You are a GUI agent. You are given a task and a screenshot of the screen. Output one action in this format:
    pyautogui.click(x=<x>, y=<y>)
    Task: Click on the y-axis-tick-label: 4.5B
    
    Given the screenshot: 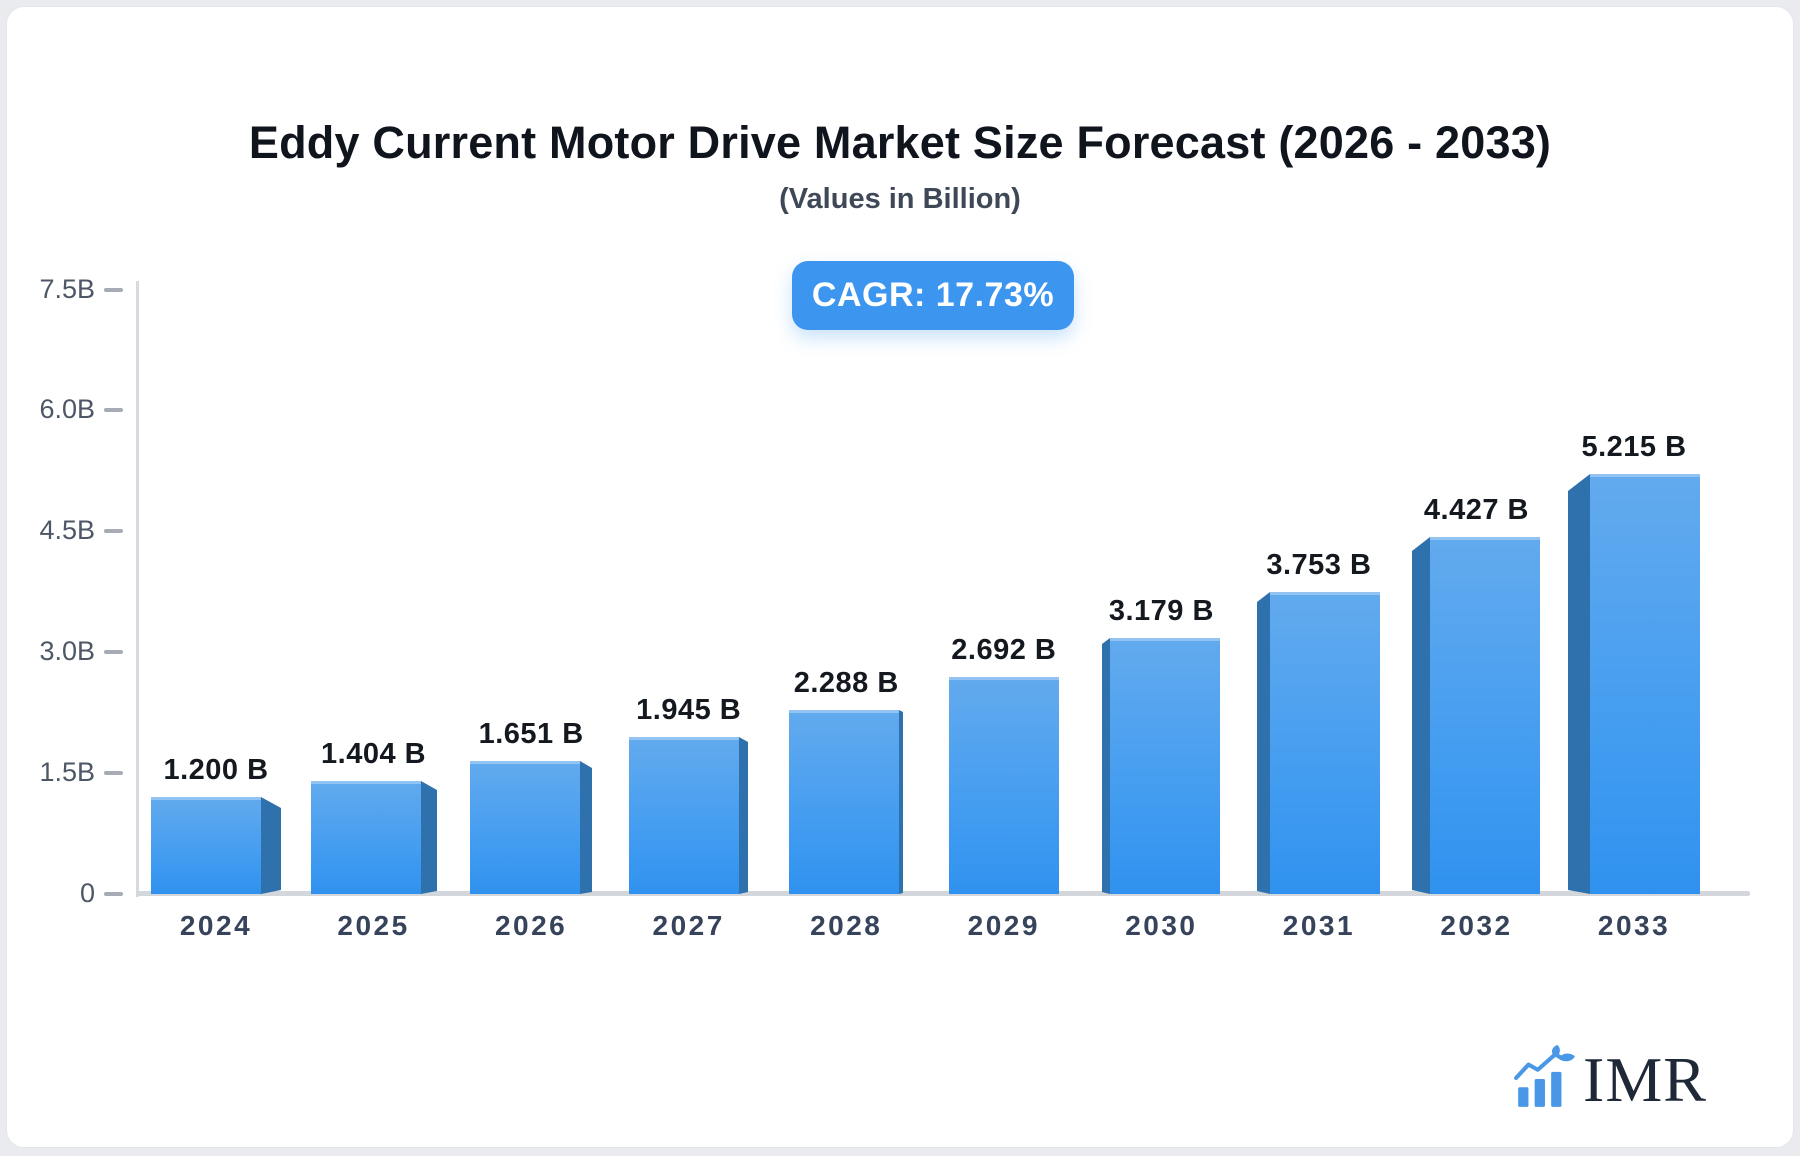 What is the action you would take?
    pyautogui.click(x=67, y=530)
    